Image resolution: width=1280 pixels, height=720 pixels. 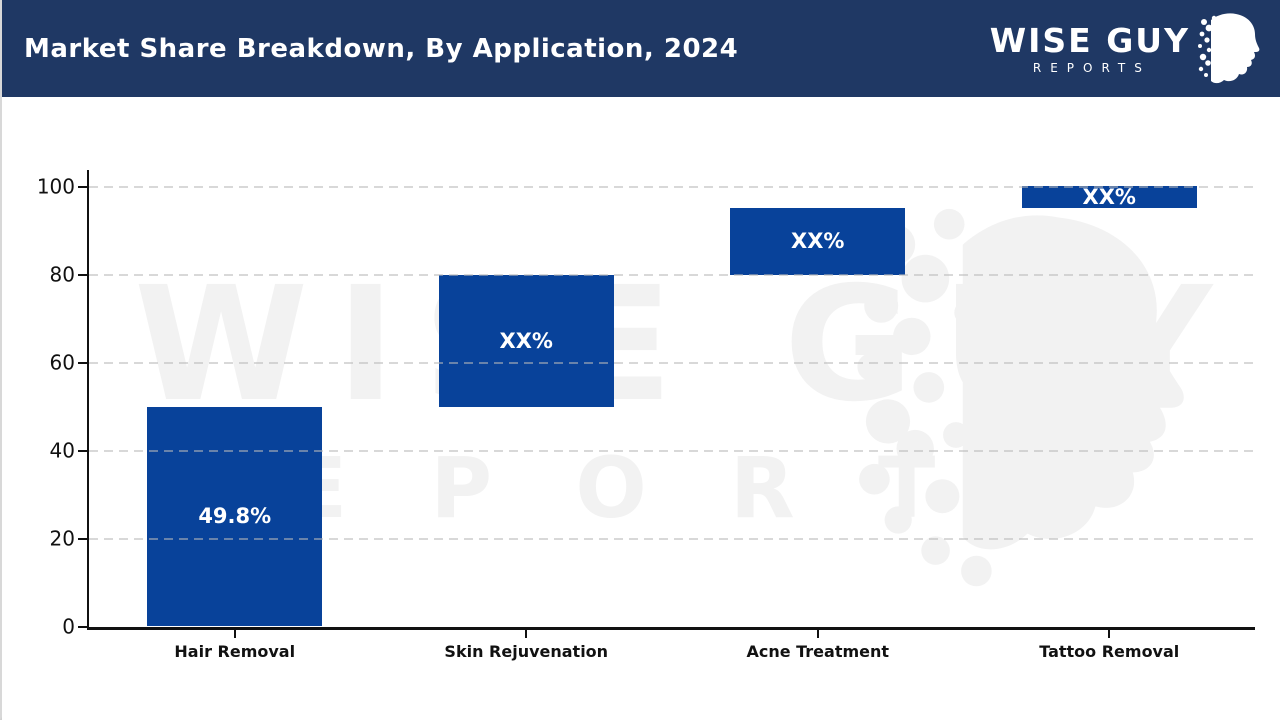 I want to click on y-axis, so click(x=88, y=399).